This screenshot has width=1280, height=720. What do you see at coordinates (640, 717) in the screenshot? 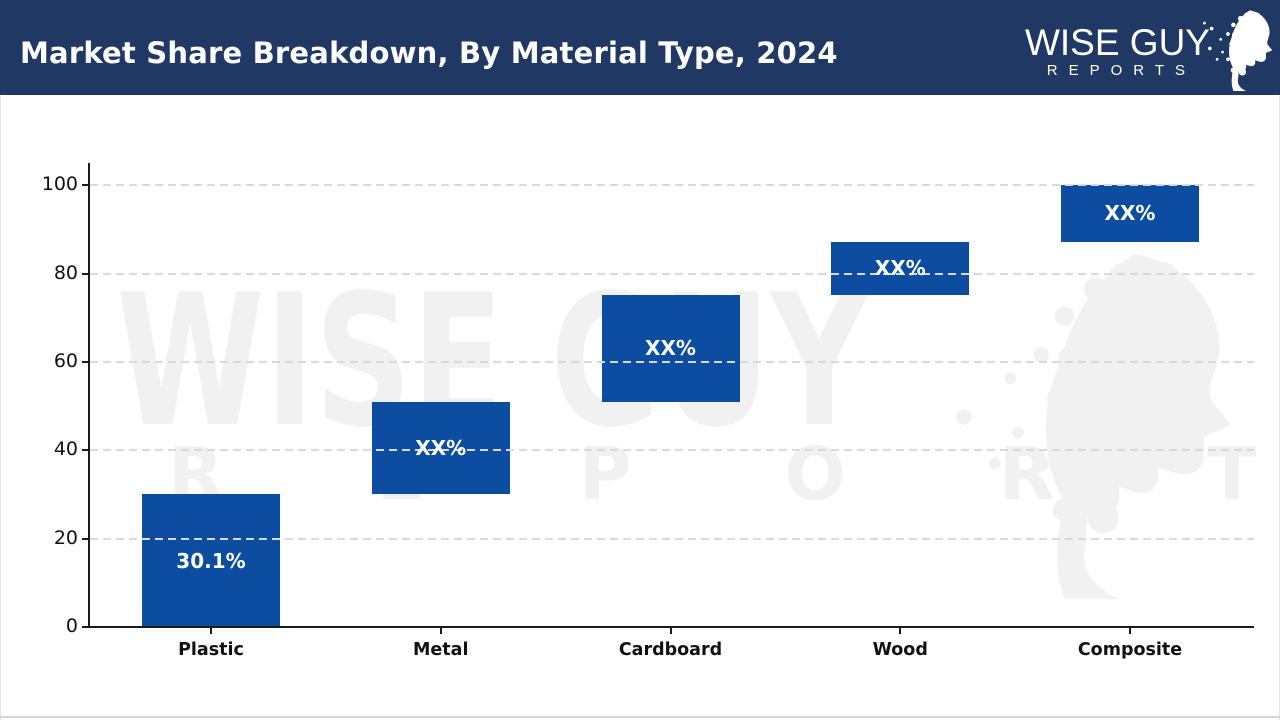
I see `bottom-border` at bounding box center [640, 717].